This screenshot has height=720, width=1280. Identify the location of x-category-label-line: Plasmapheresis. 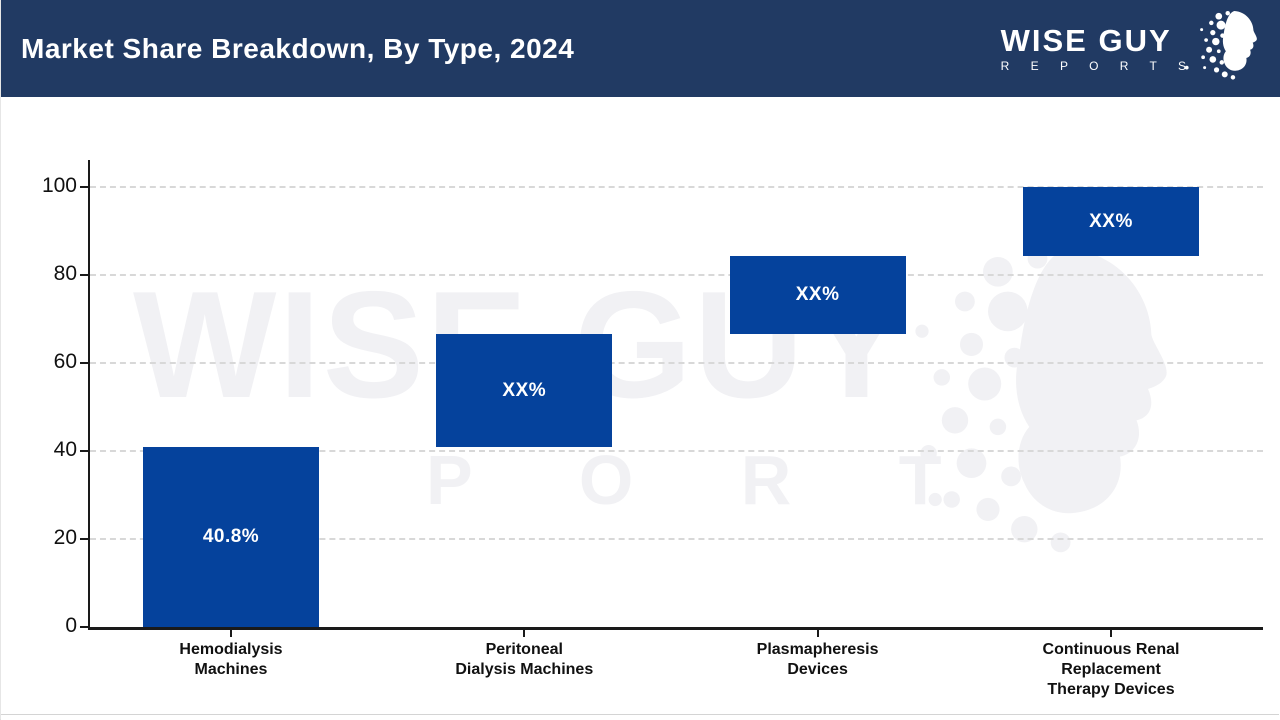
(817, 649).